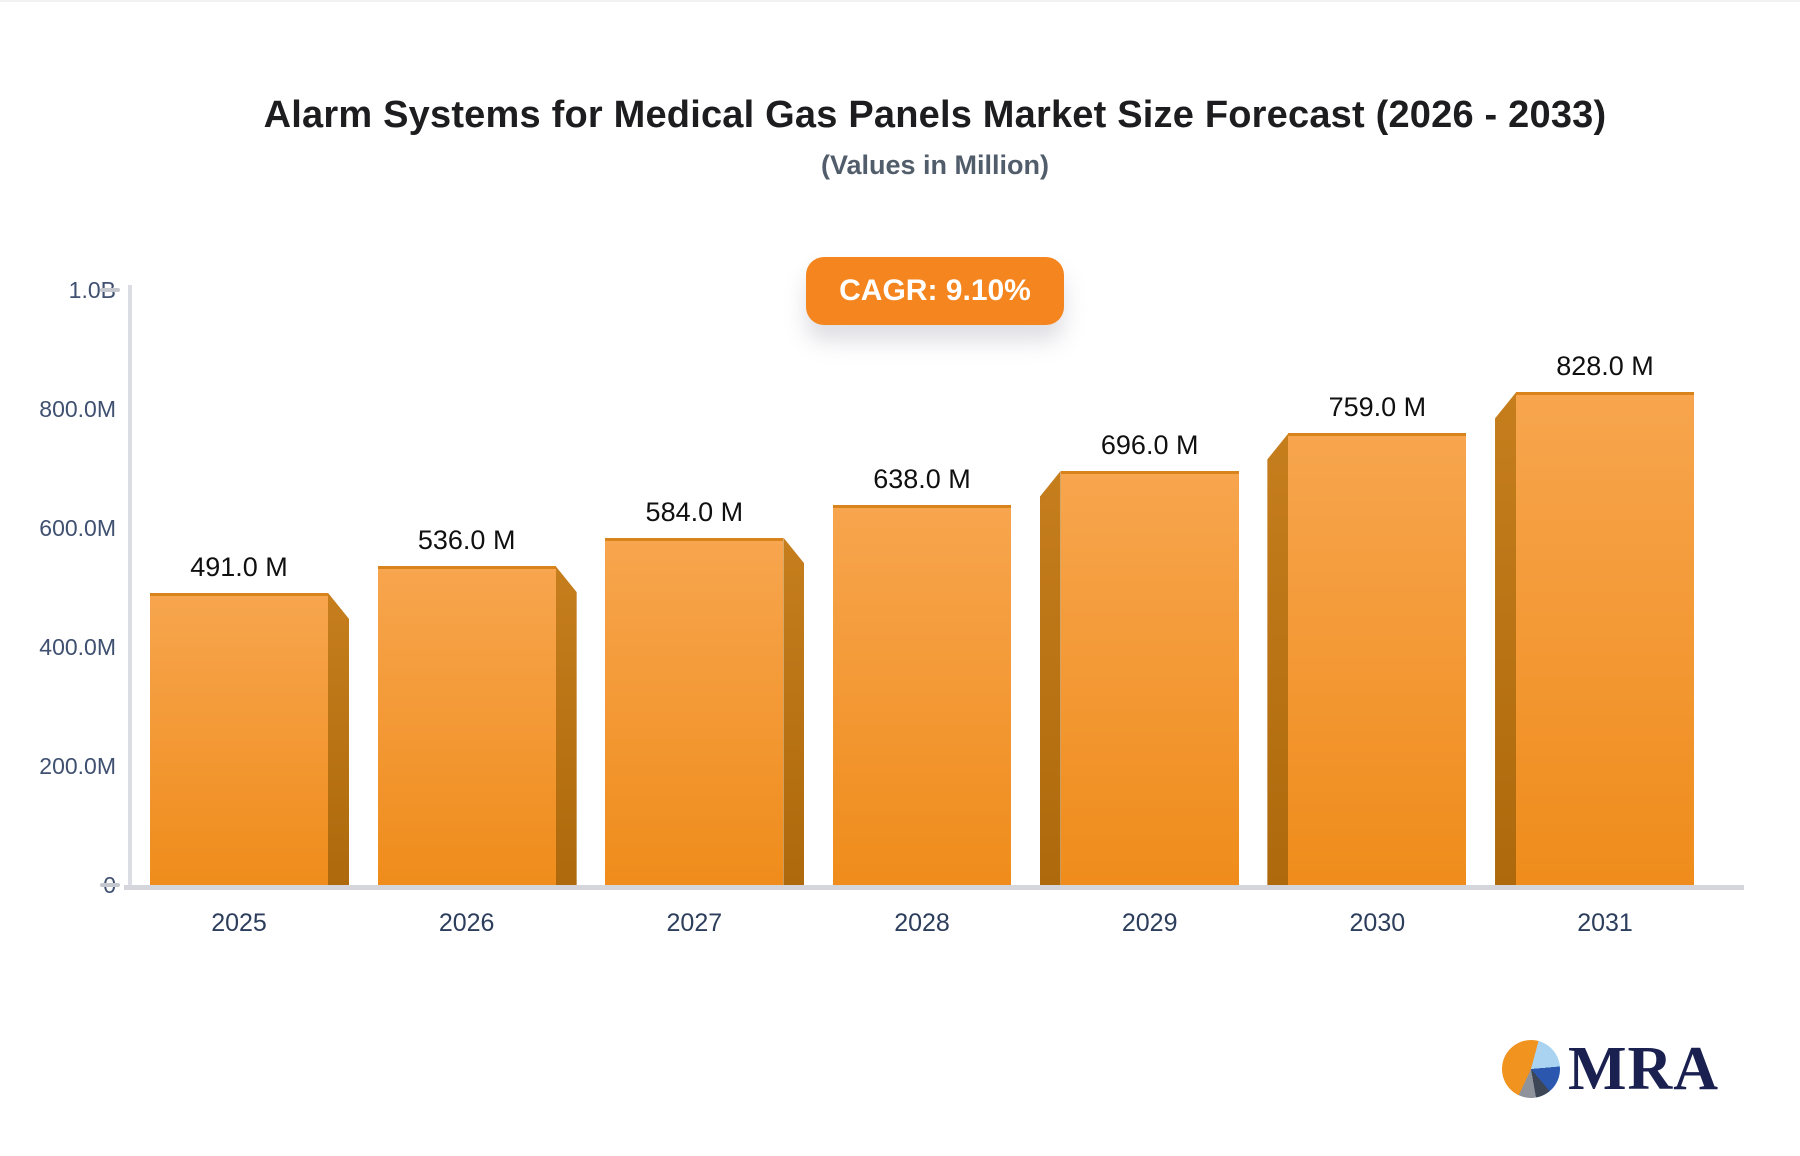  I want to click on y-tick-label: 600.0M, so click(77, 528).